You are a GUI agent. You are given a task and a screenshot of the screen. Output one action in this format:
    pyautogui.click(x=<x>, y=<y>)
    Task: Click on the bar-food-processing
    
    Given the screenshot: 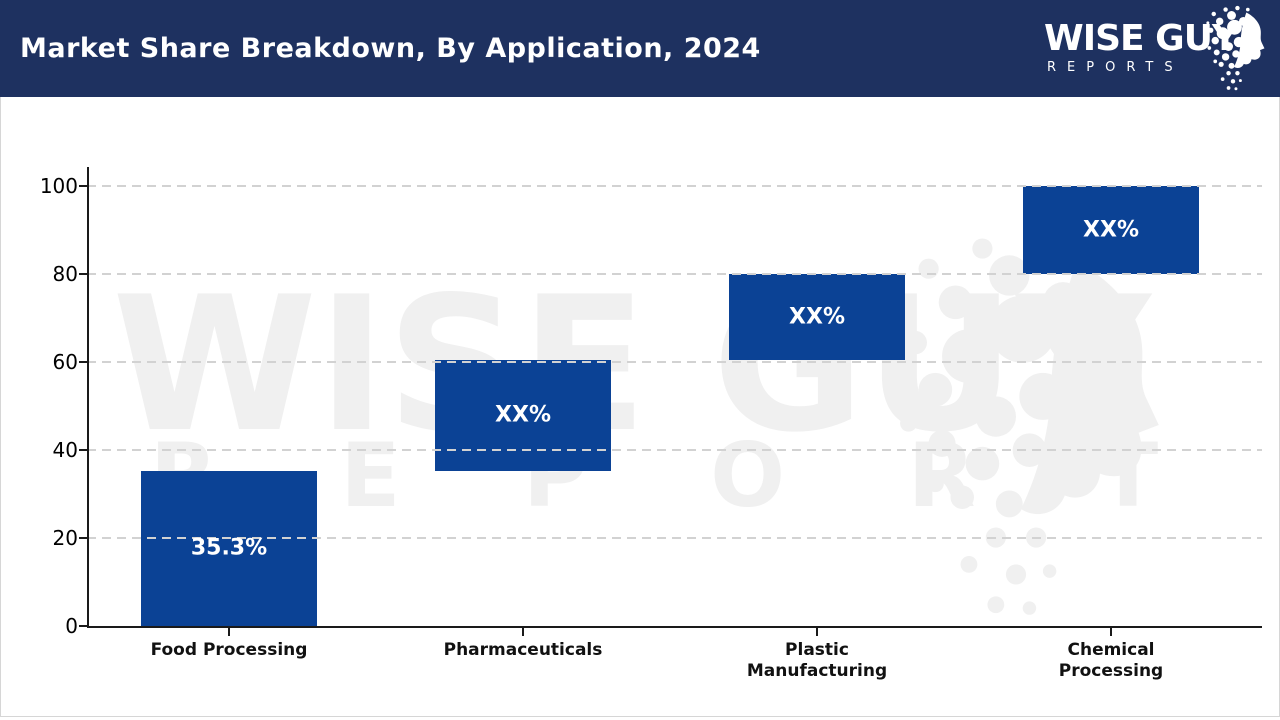 What is the action you would take?
    pyautogui.click(x=229, y=548)
    